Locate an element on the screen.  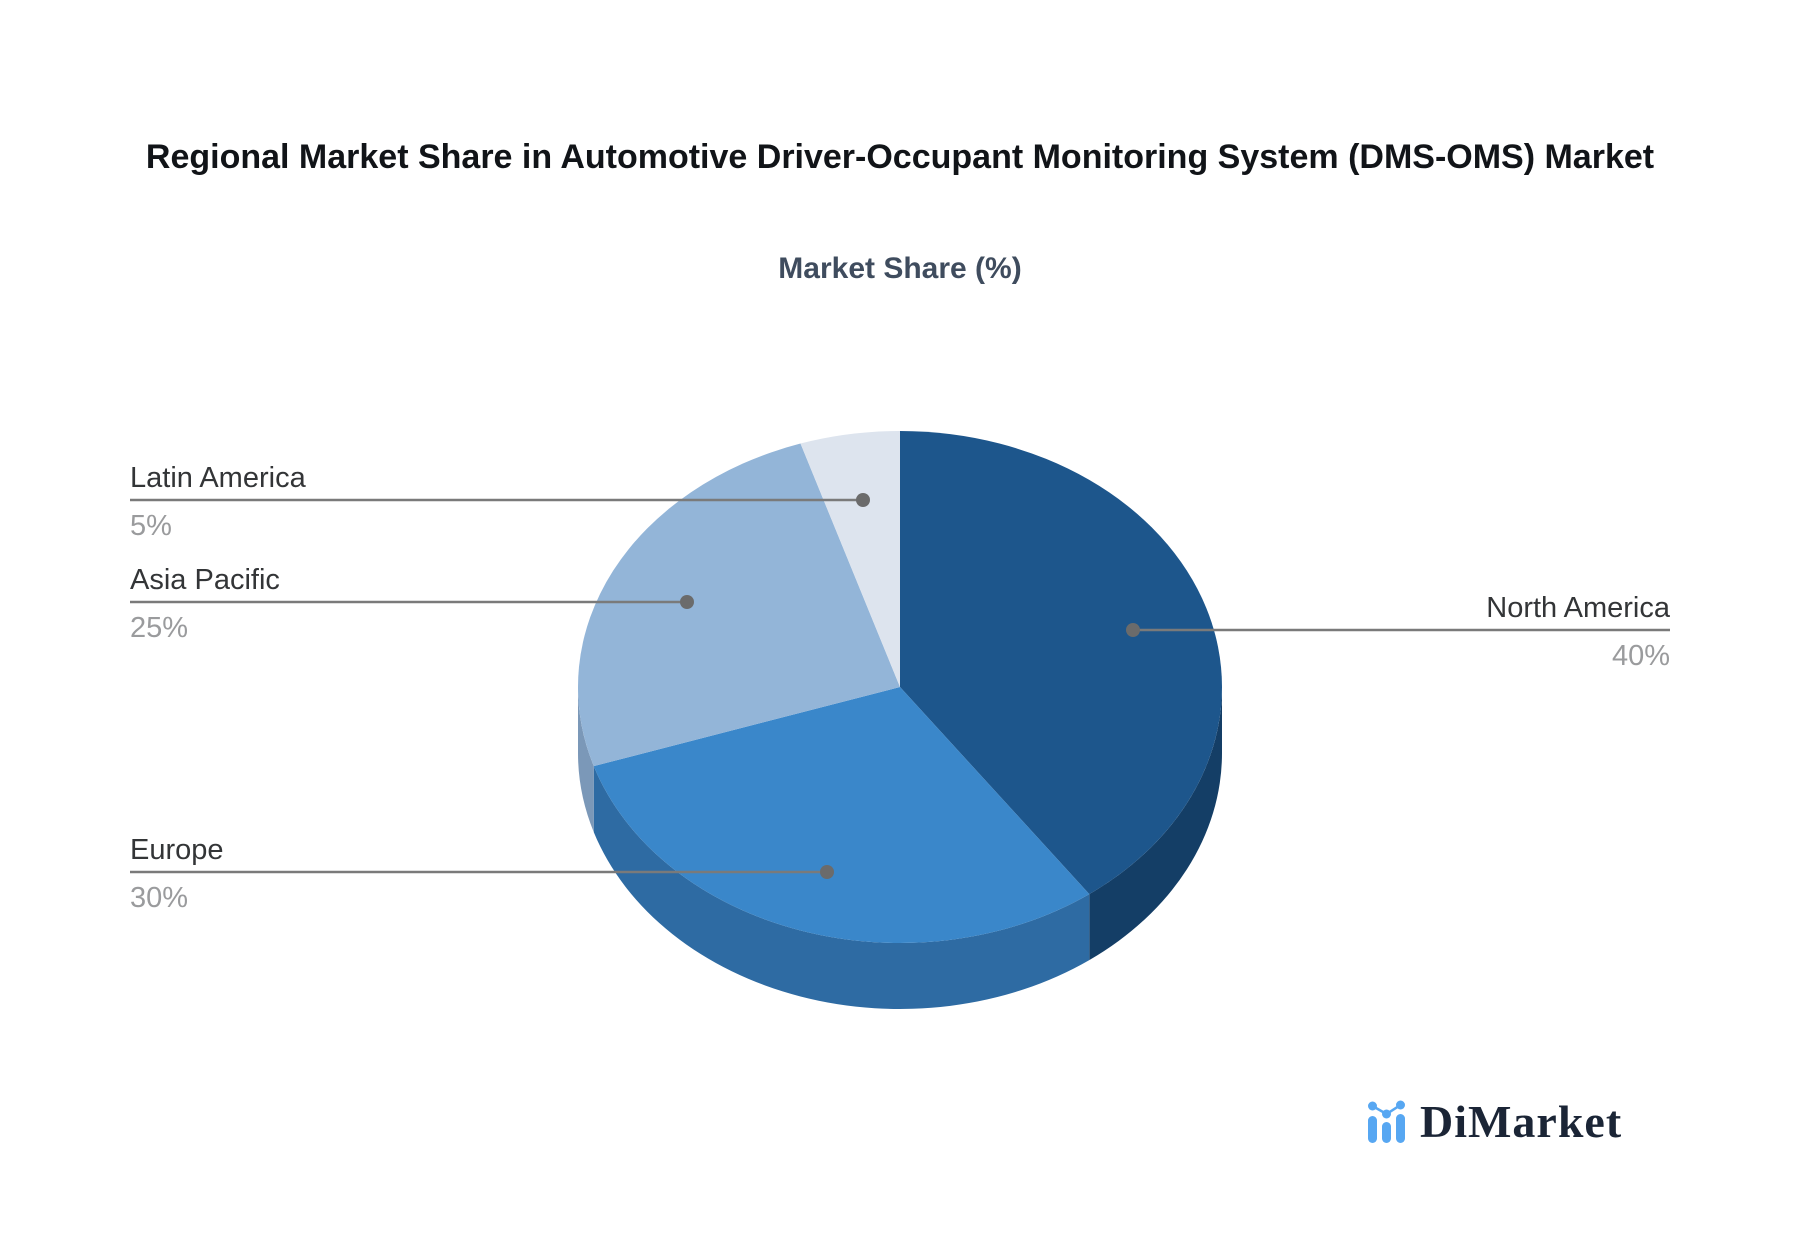
label-north-america: North America is located at coordinates (1578, 608).